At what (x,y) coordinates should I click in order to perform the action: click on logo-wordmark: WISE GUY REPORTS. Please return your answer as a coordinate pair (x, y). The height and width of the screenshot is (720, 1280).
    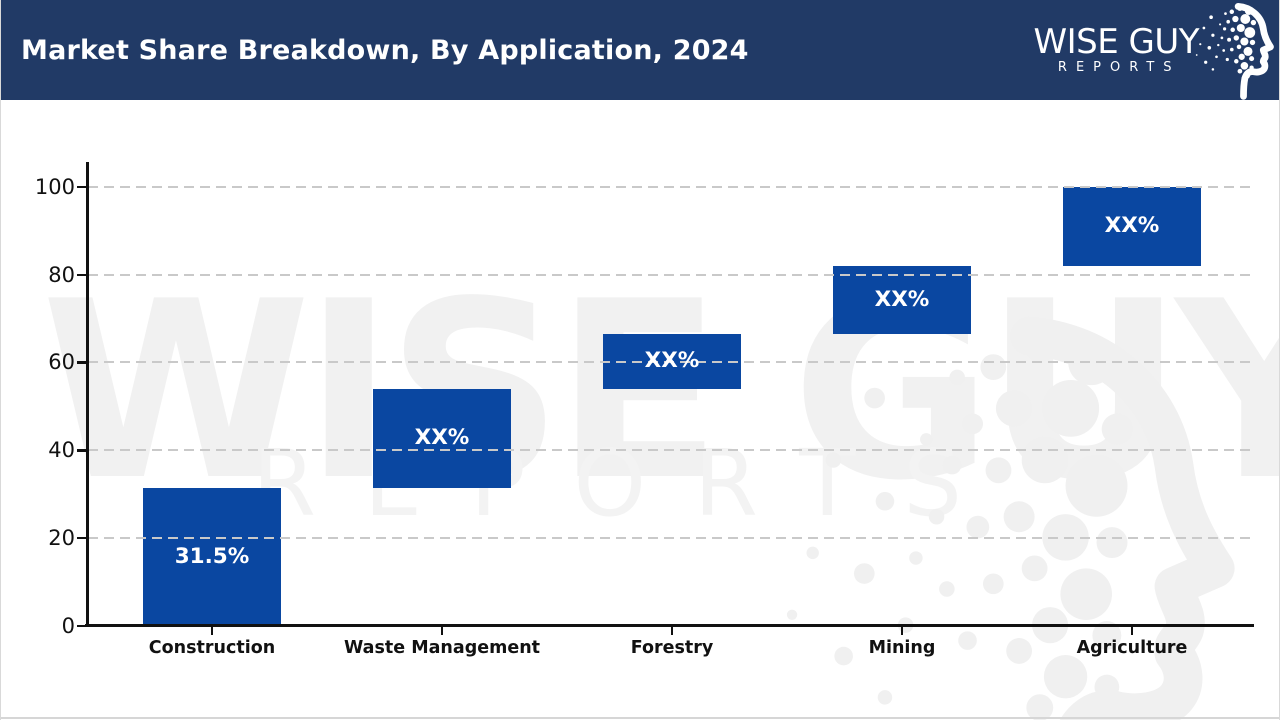
    Looking at the image, I should click on (1116, 48).